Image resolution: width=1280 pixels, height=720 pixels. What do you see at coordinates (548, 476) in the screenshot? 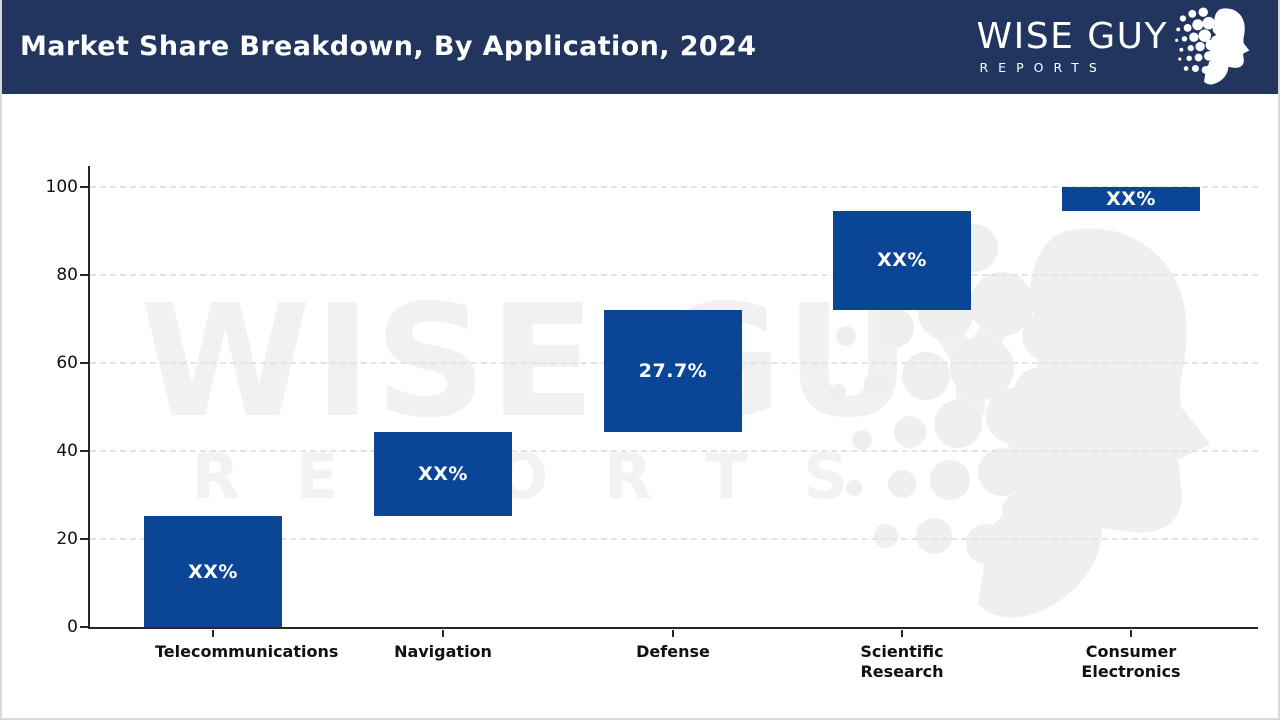
I see `watermark-reports: REPORTS` at bounding box center [548, 476].